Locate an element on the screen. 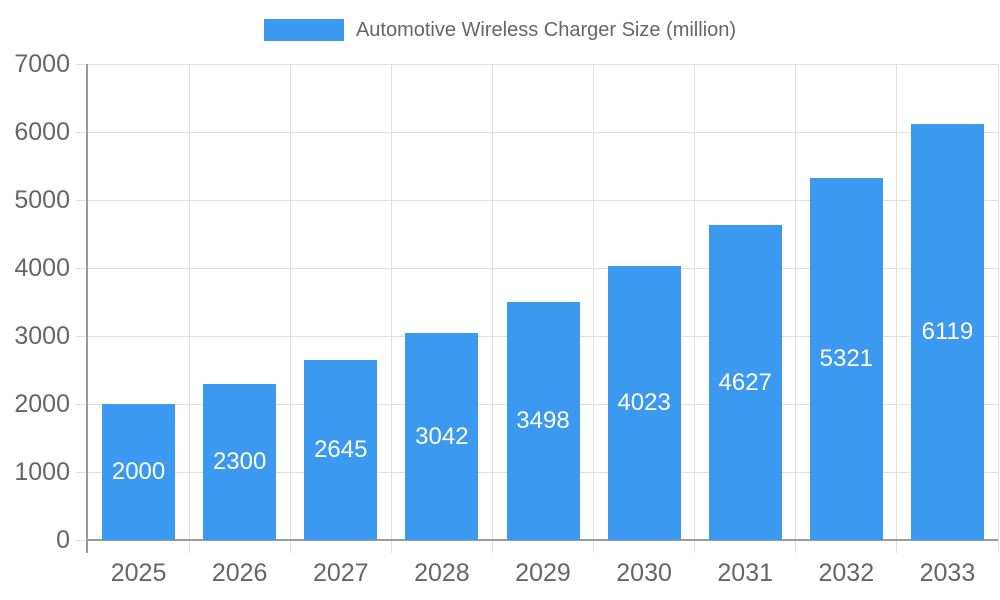  bar-value-label: 2645 is located at coordinates (341, 450).